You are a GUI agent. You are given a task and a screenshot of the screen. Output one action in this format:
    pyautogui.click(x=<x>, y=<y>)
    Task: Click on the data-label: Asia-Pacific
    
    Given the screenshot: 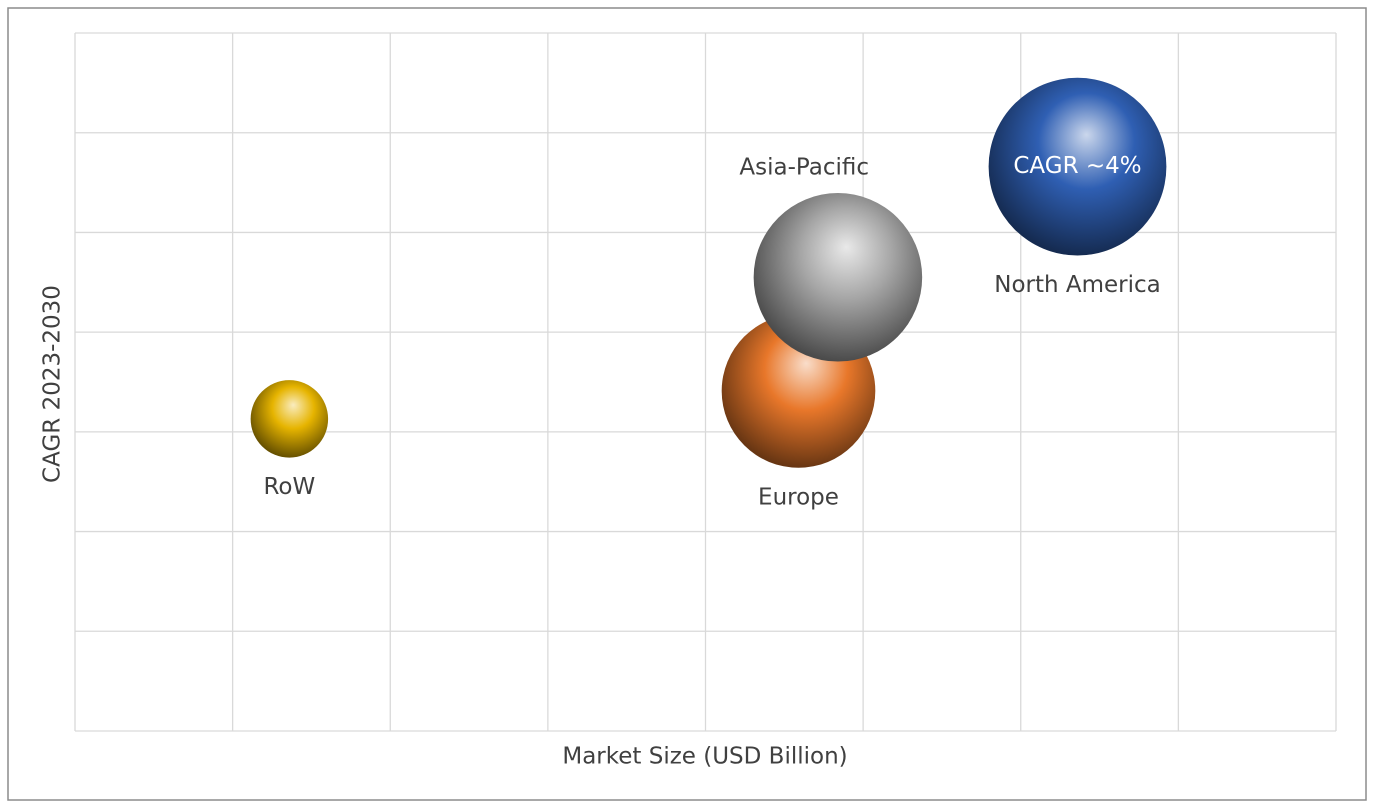 What is the action you would take?
    pyautogui.click(x=804, y=167)
    